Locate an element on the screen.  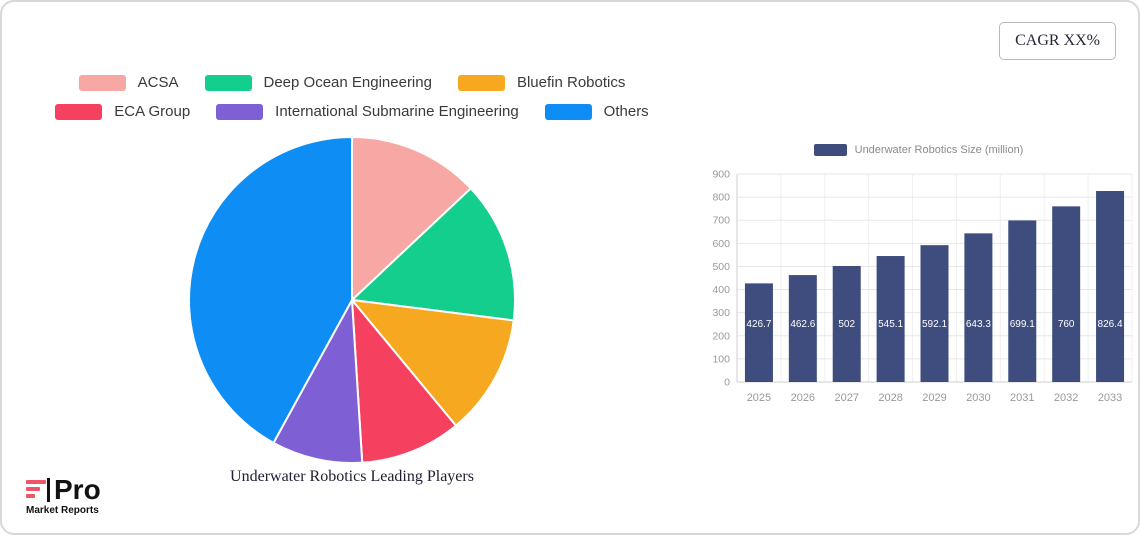
legend-swatch-bluefin-robotics is located at coordinates (481, 82).